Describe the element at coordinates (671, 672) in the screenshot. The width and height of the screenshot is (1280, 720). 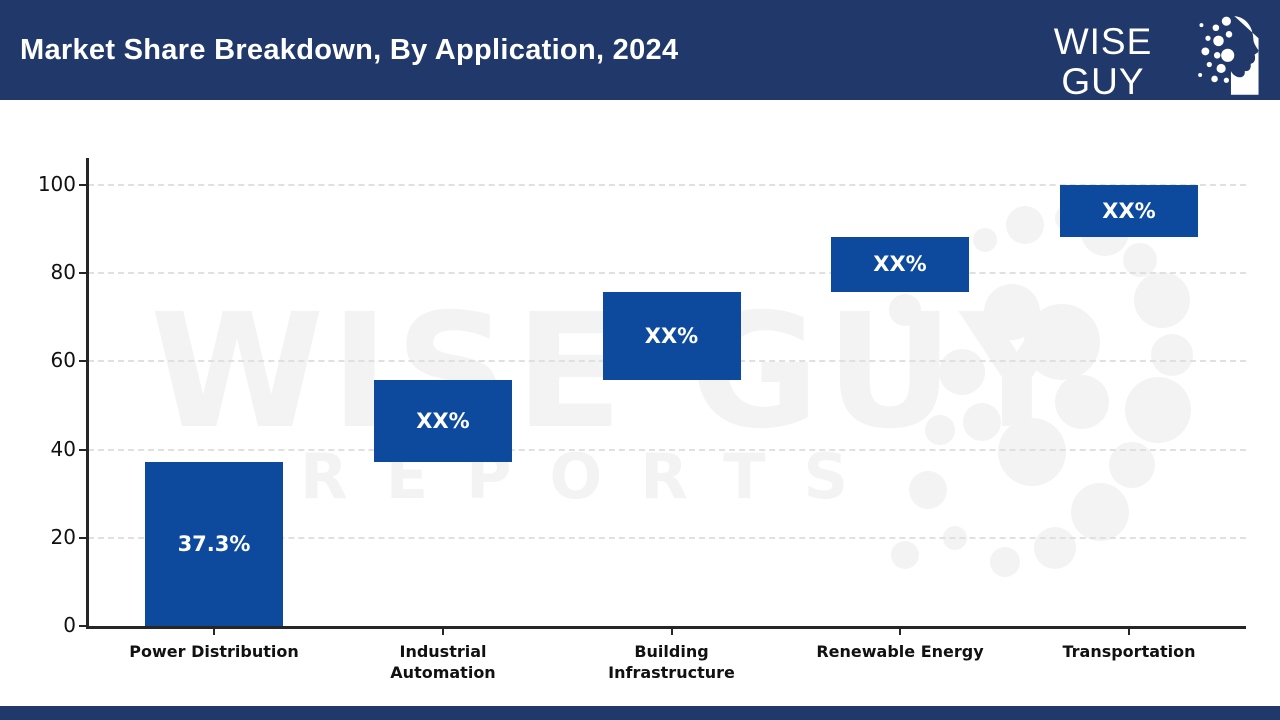
I see `x-category-label-line: Infrastructure` at that location.